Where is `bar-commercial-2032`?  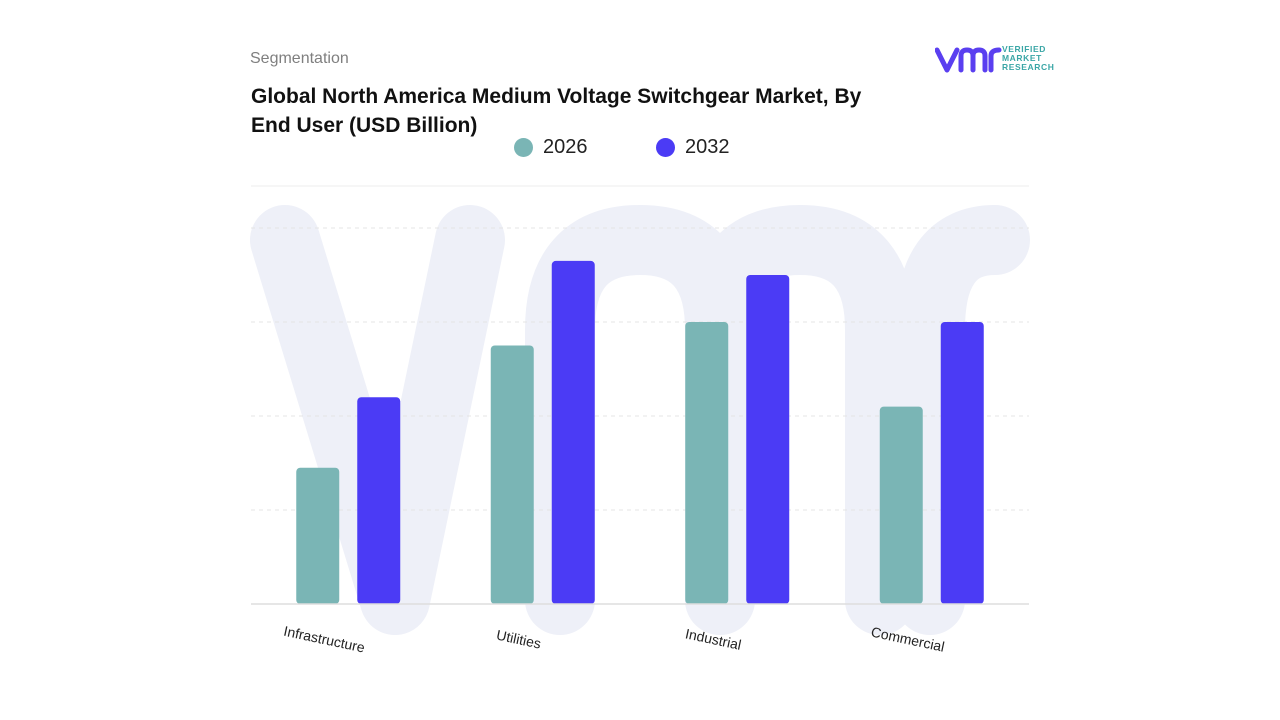
bar-commercial-2032 is located at coordinates (962, 463).